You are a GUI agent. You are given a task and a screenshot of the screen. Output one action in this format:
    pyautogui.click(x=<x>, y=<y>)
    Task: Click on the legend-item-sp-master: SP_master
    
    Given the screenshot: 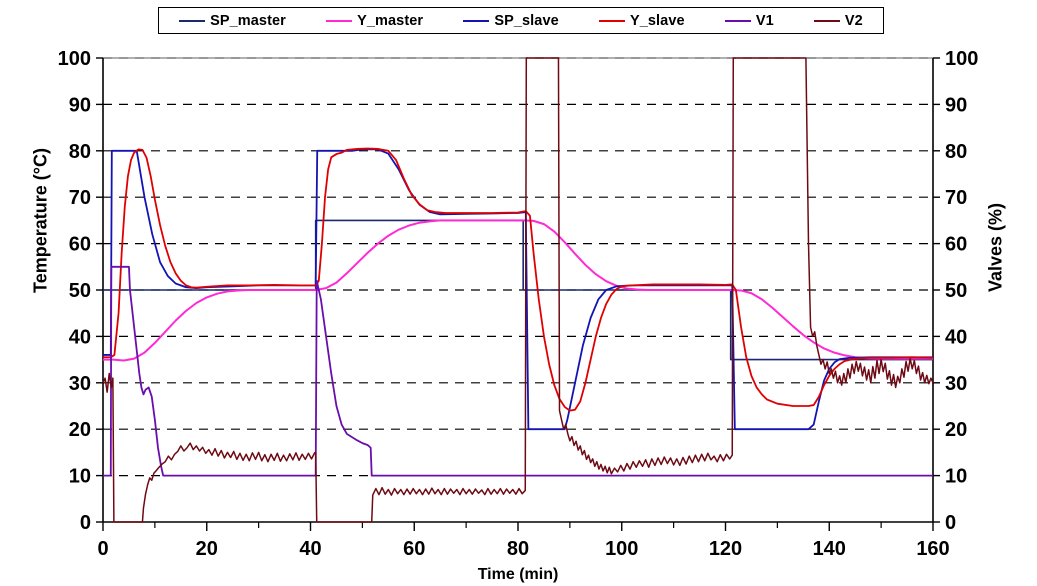 What is the action you would take?
    pyautogui.click(x=232, y=21)
    